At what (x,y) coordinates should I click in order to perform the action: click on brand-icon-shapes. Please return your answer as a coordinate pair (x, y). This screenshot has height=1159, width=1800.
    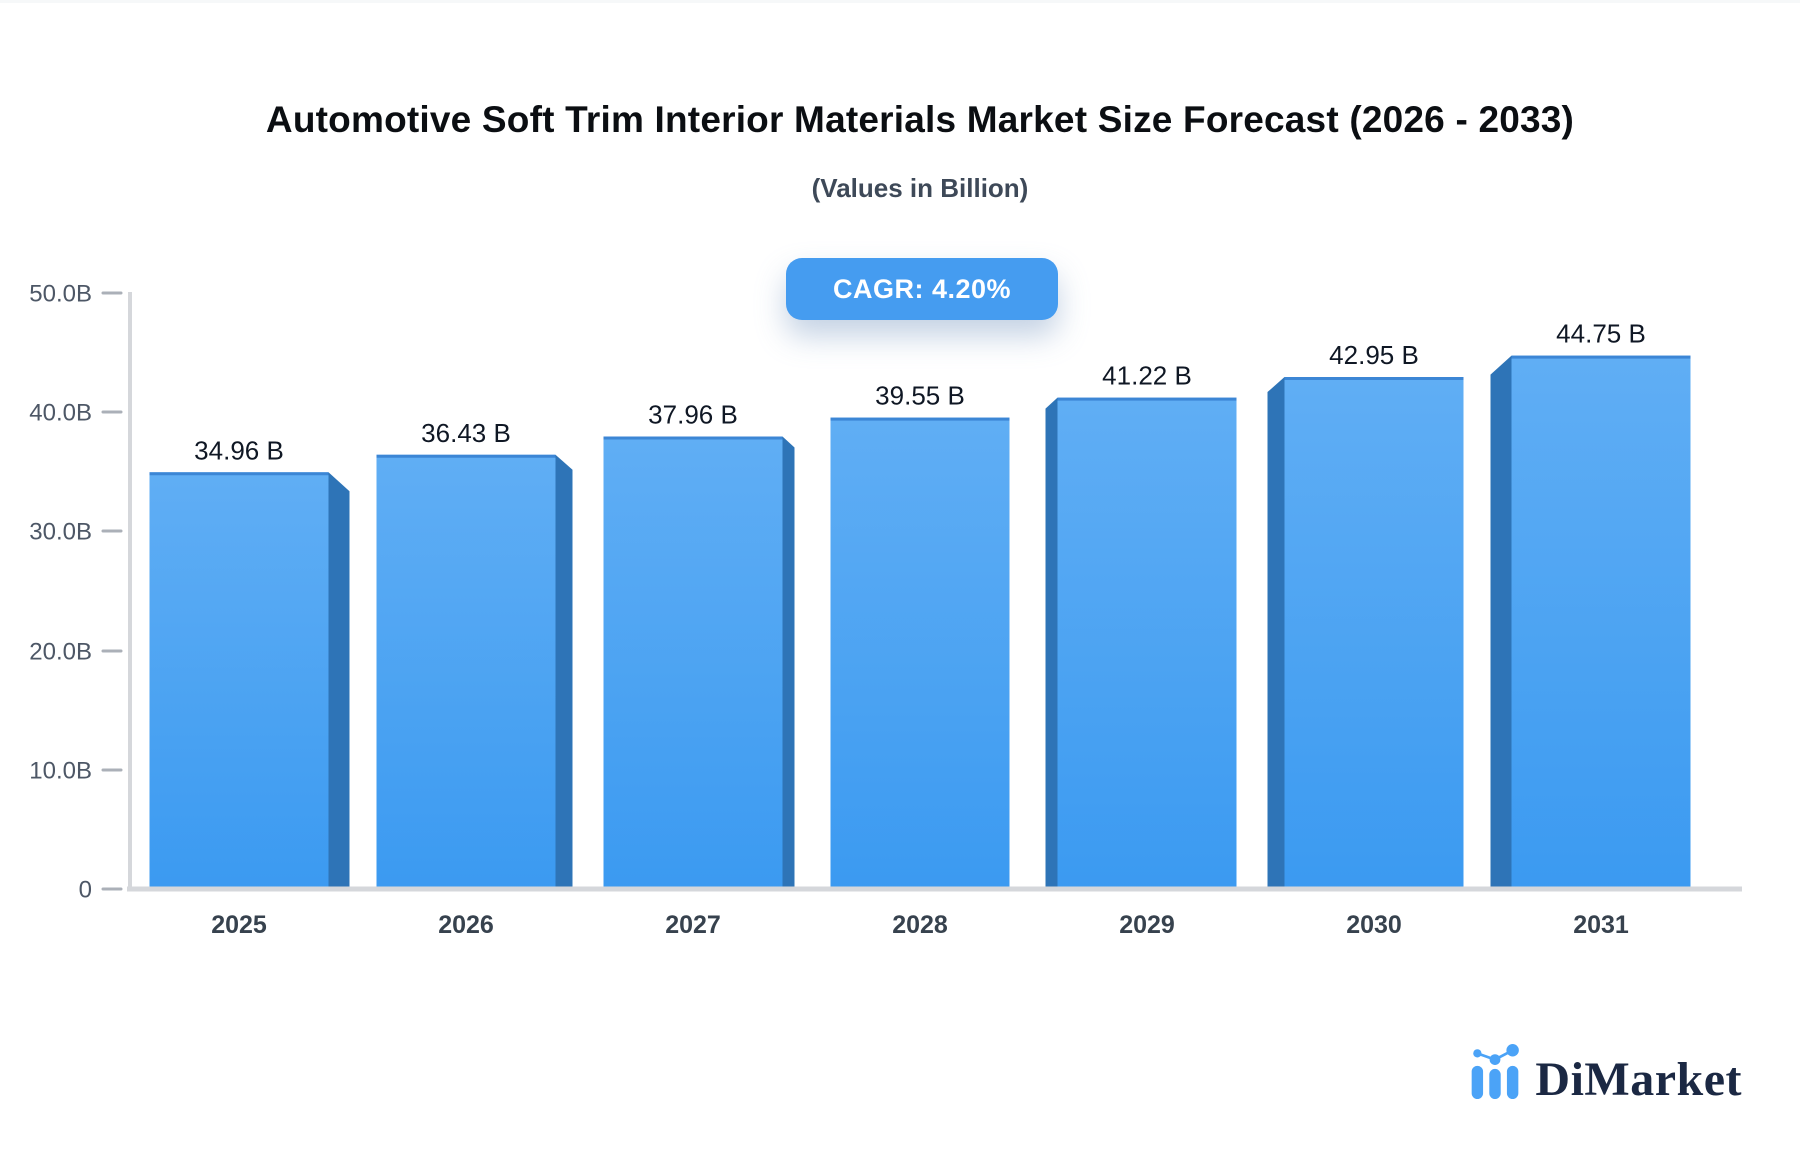
    Looking at the image, I should click on (1496, 1071).